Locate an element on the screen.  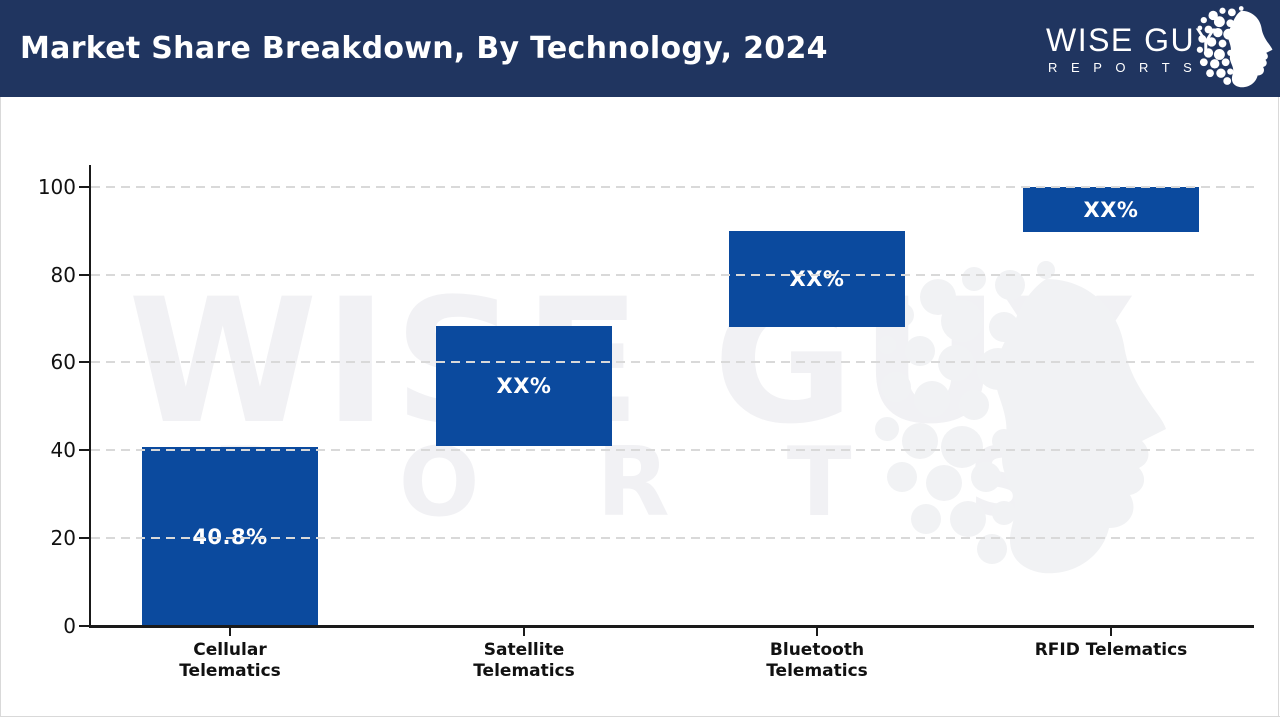
bar-rfid-telematics: XX% is located at coordinates (1111, 209).